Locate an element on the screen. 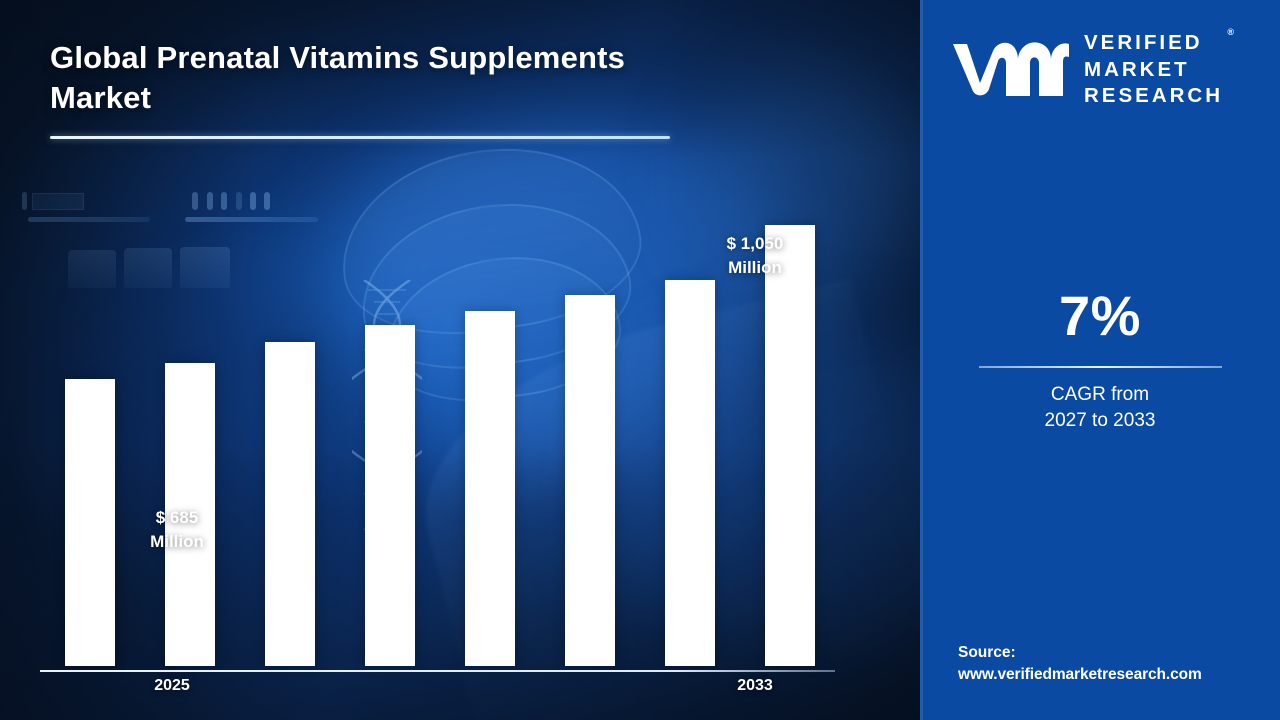 The image size is (1280, 720). value-label-amount: $ 1,050 is located at coordinates (755, 243).